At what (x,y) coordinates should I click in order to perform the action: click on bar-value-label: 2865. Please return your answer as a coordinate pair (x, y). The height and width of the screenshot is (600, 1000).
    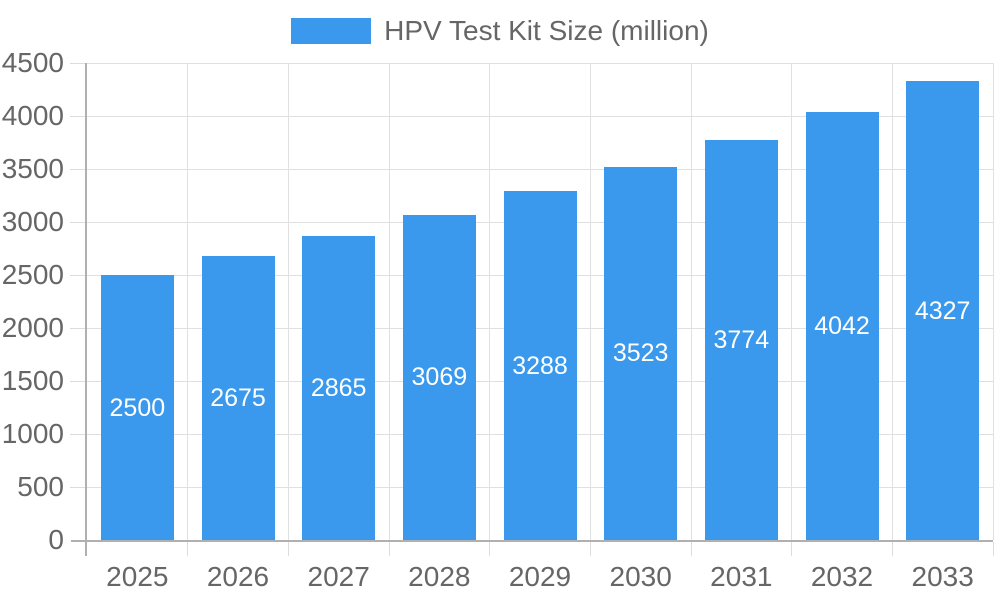
    Looking at the image, I should click on (338, 388).